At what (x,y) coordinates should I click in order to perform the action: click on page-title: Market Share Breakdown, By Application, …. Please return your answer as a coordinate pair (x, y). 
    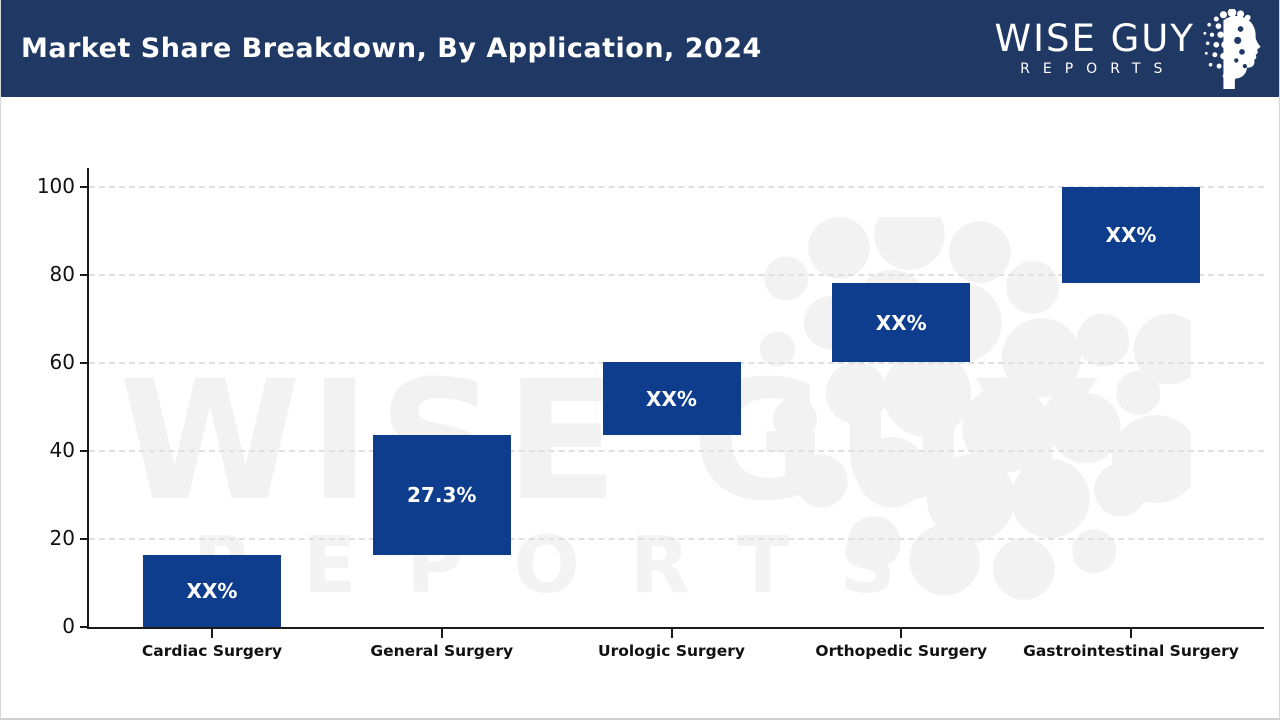
    Looking at the image, I should click on (391, 48).